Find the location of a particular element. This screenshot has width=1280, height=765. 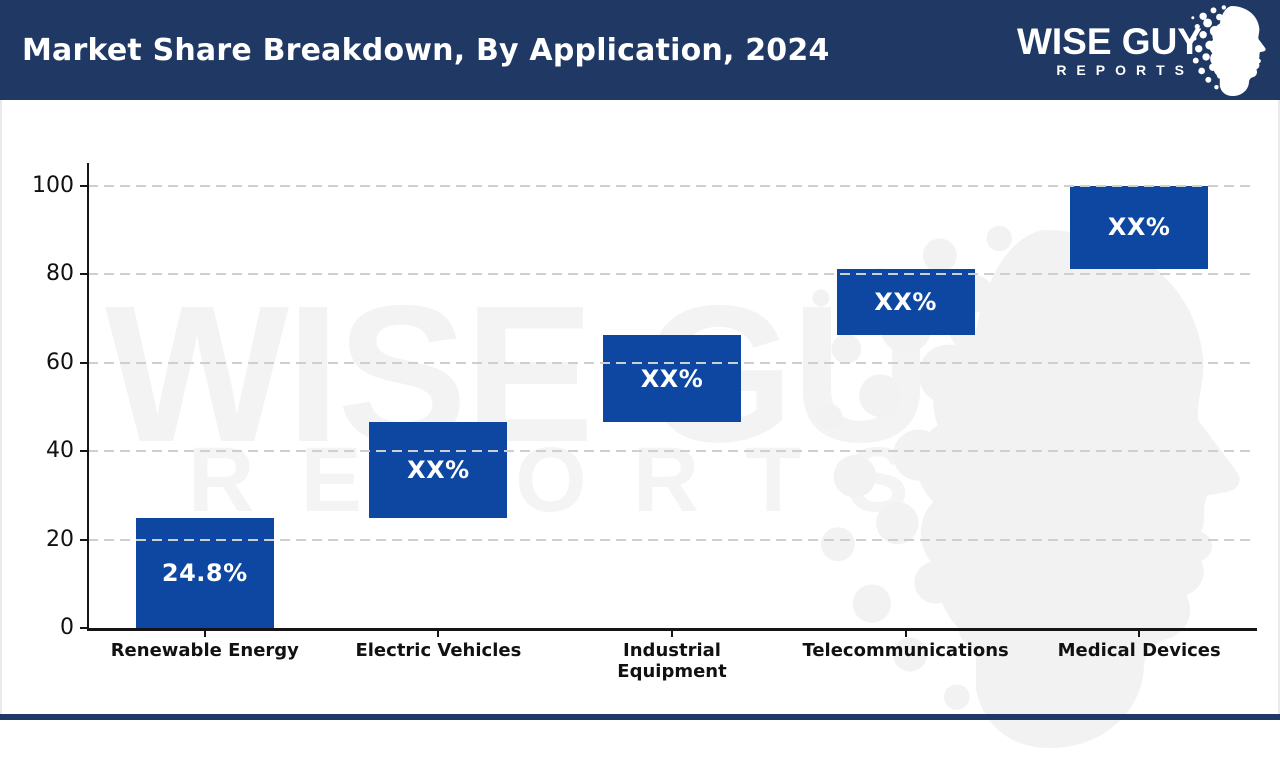

brand-logo: WISE GUY REPORTS is located at coordinates (1139, 50).